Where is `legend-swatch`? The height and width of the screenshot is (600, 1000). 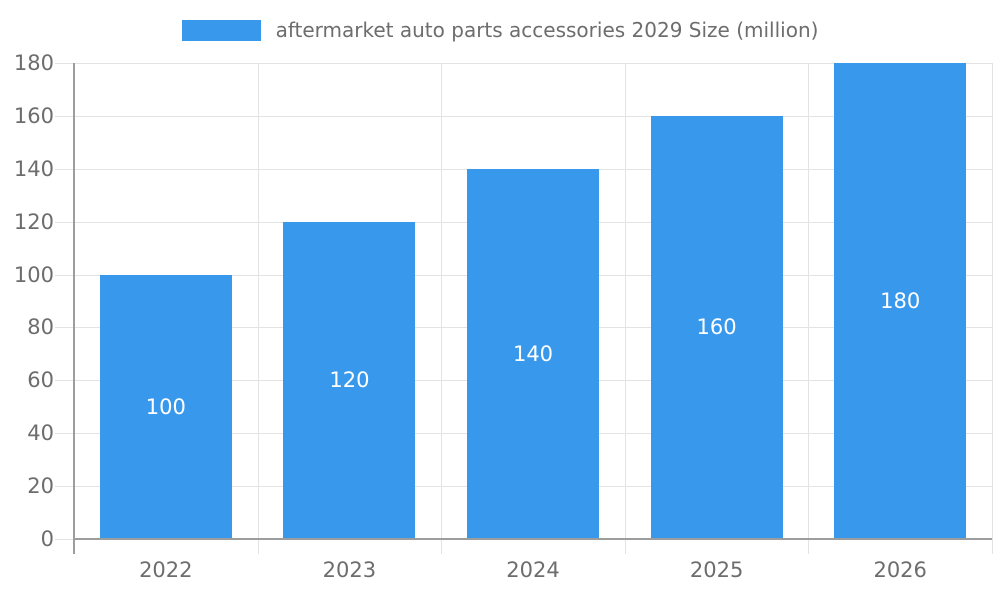 legend-swatch is located at coordinates (221, 30).